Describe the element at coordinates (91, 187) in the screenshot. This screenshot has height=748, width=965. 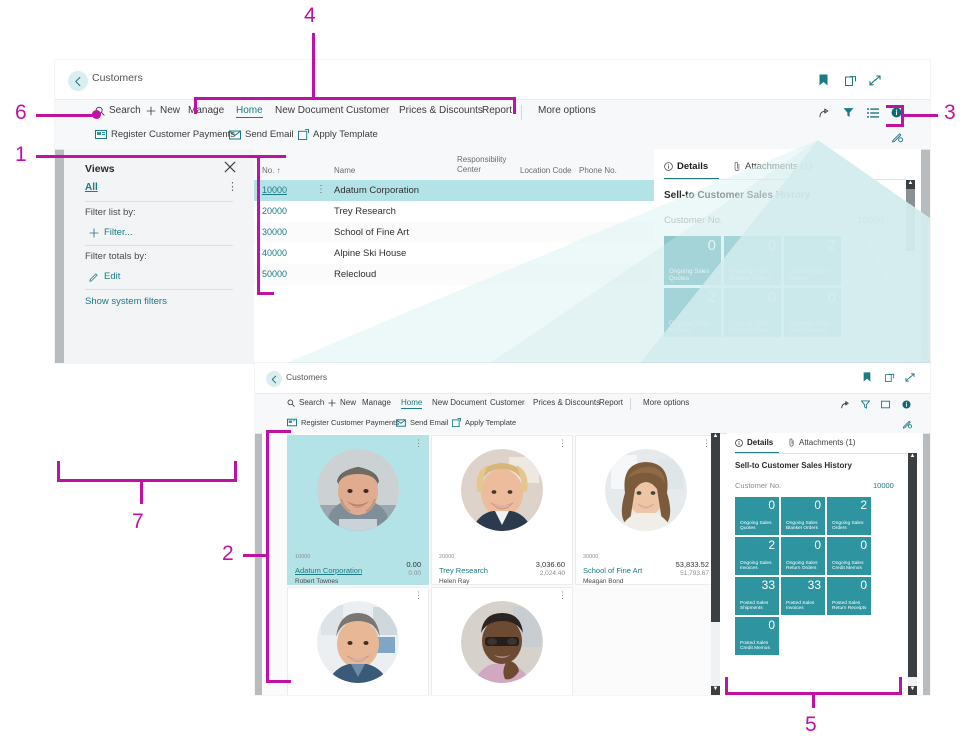
I see `view-item-all: All` at that location.